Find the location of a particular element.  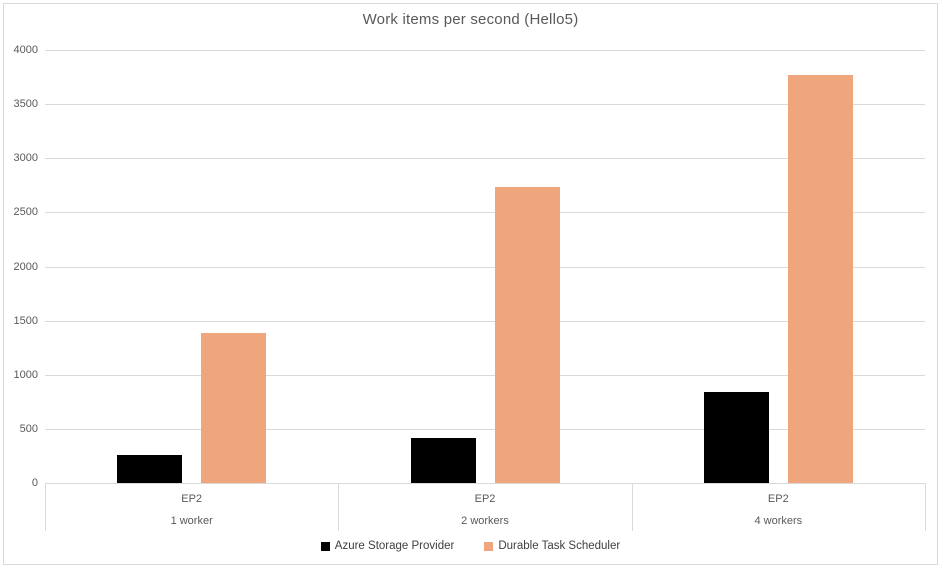

legend-label: Durable Task Scheduler is located at coordinates (559, 546).